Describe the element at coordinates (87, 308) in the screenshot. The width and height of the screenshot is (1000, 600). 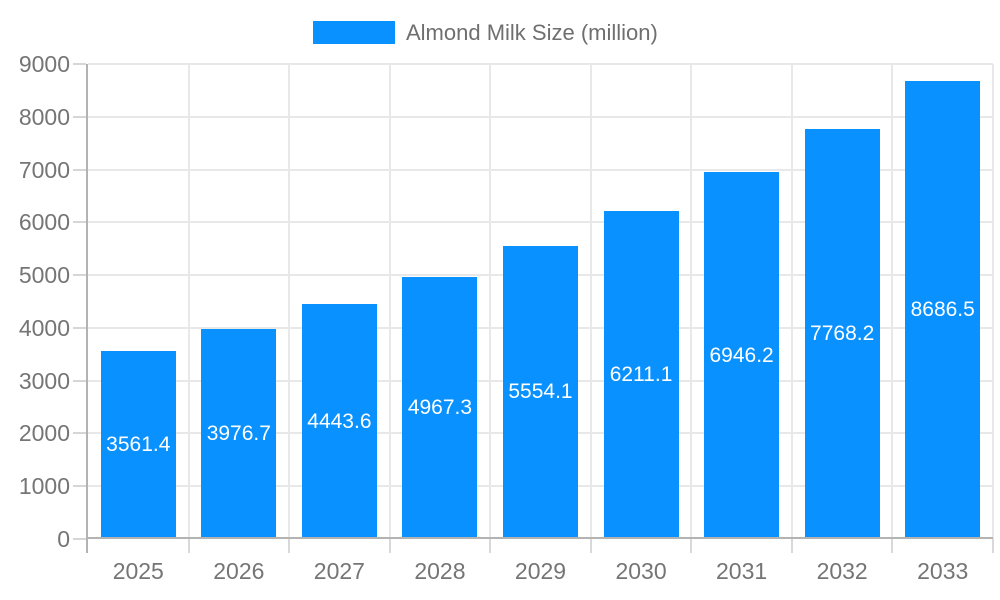
I see `y-axis-line` at that location.